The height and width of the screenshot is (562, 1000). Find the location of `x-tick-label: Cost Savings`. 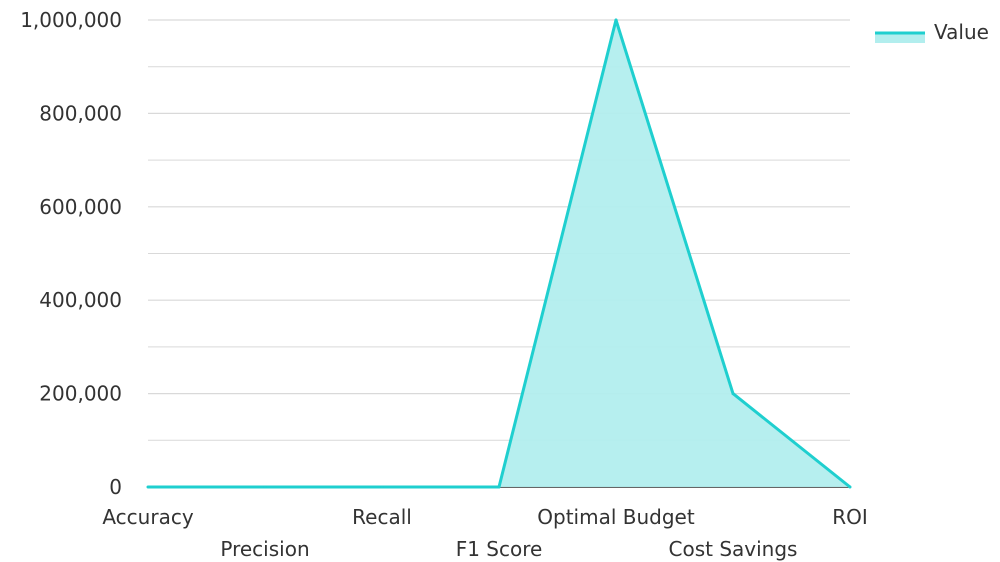

x-tick-label: Cost Savings is located at coordinates (733, 549).